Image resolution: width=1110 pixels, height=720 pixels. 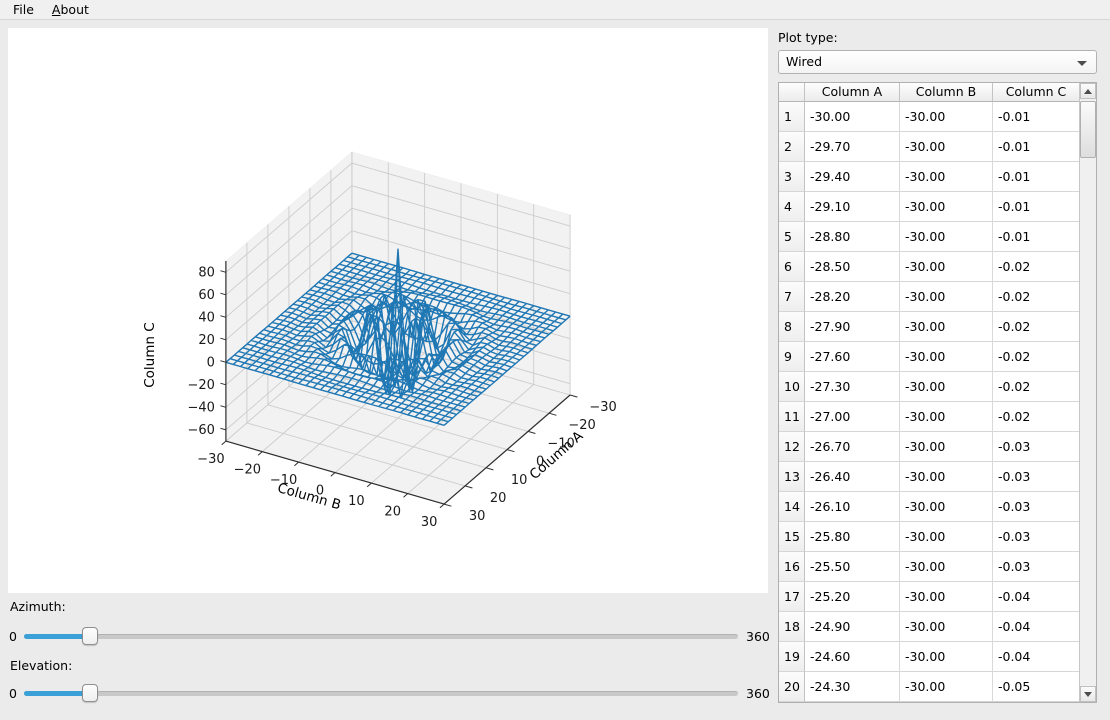 I want to click on scrollbar-thumb, so click(x=1088, y=129).